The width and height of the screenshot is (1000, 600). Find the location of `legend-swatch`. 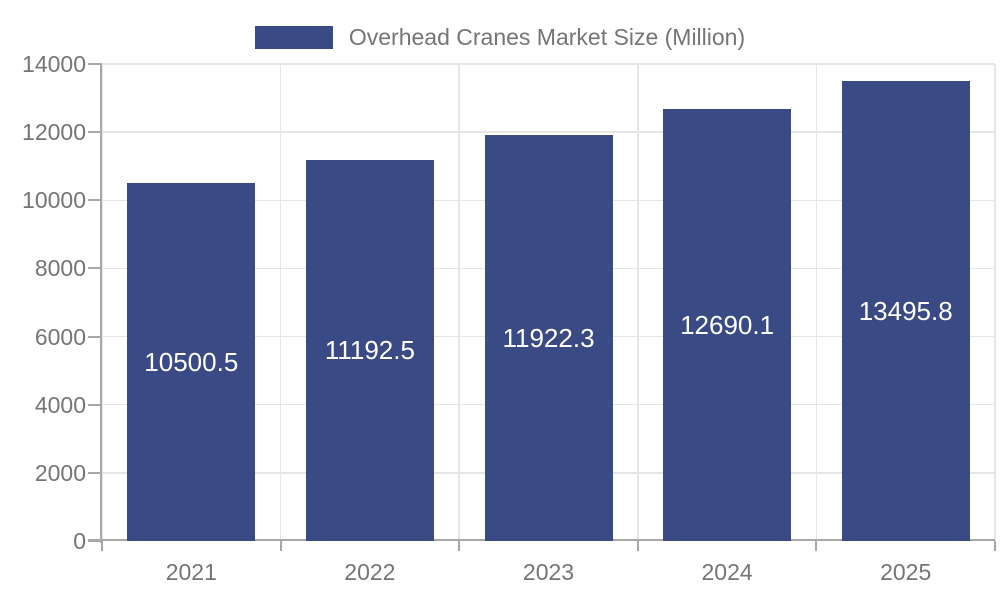

legend-swatch is located at coordinates (293, 37).